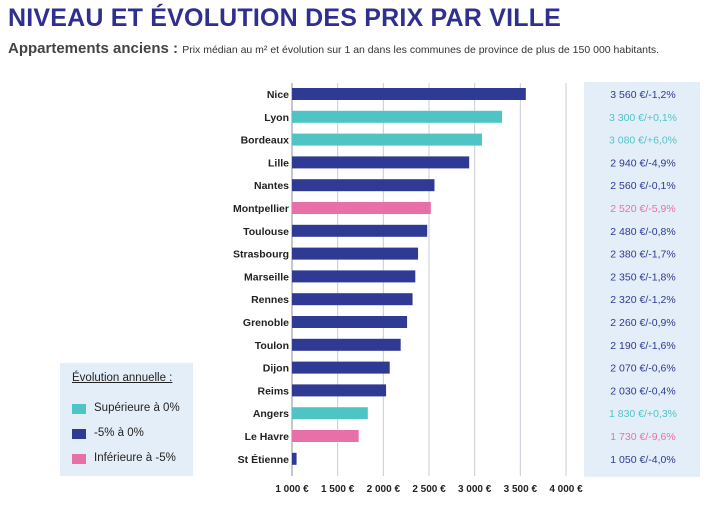 This screenshot has width=705, height=519. I want to click on data-label: 1 050 €/-4,0%, so click(642, 460).